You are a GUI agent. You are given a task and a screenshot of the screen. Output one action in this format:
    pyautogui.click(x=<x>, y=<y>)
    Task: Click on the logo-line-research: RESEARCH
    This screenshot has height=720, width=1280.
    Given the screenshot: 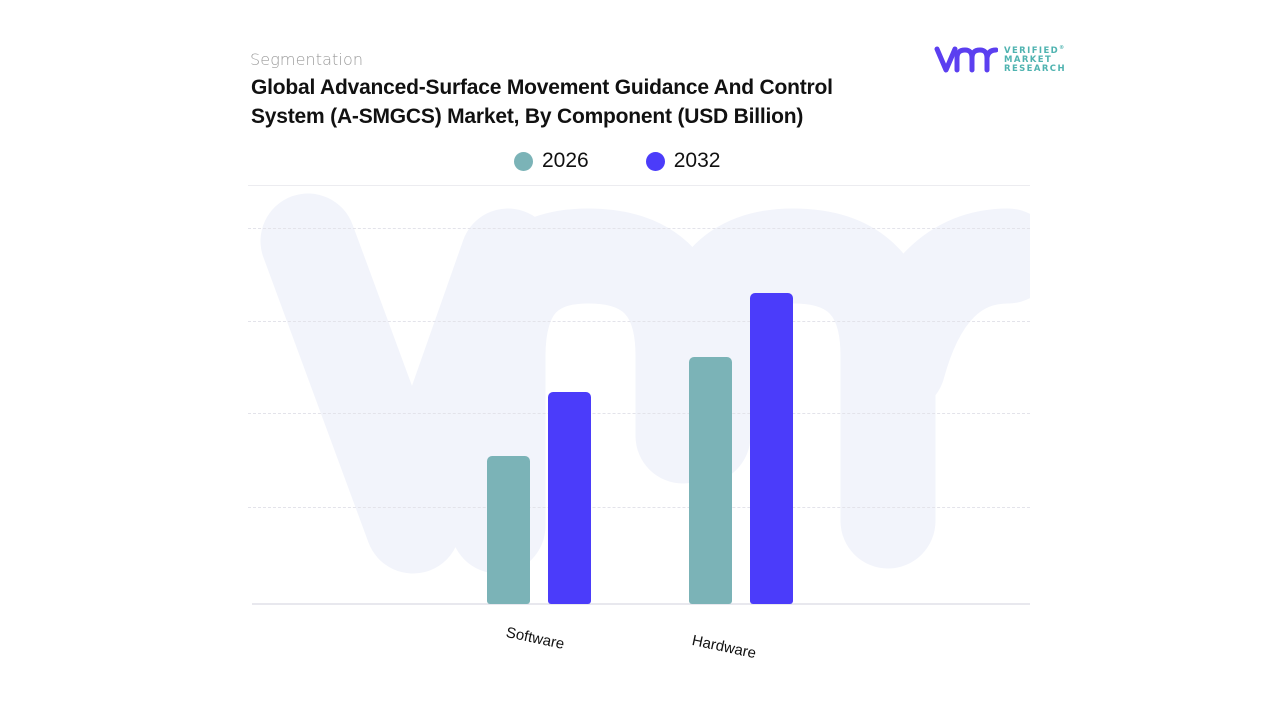 What is the action you would take?
    pyautogui.click(x=1035, y=68)
    